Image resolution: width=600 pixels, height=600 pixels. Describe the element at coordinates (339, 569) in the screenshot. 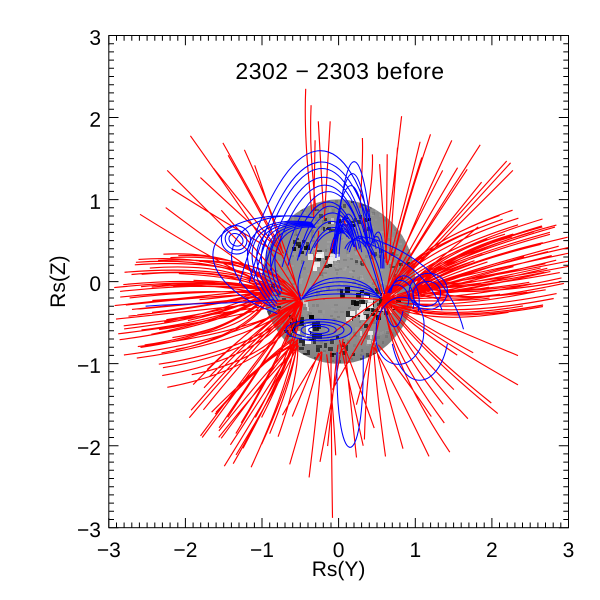

I see `svg-text: Rs(Y)` at that location.